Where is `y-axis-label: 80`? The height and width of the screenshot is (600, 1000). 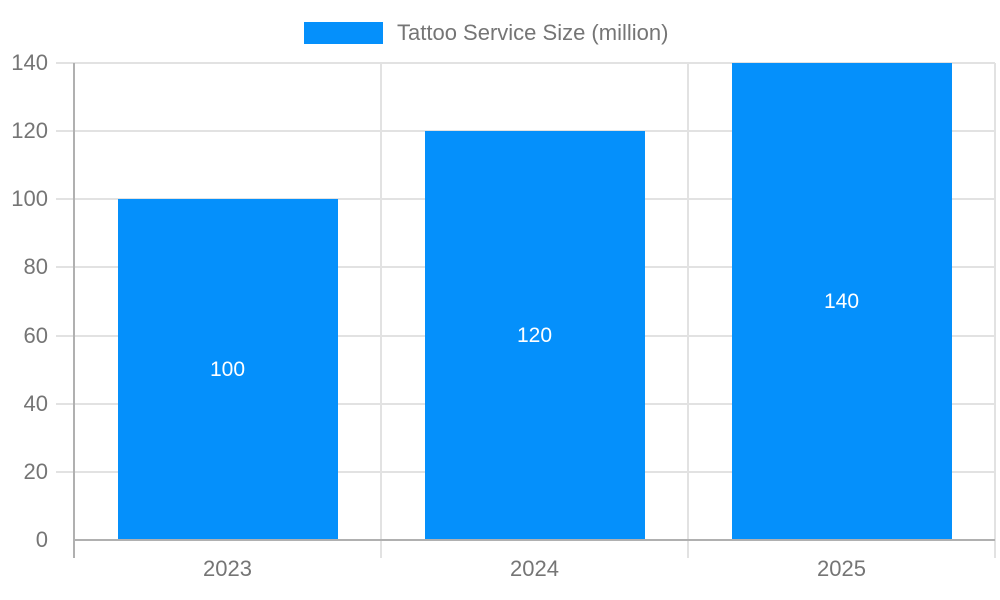 y-axis-label: 80 is located at coordinates (35, 267).